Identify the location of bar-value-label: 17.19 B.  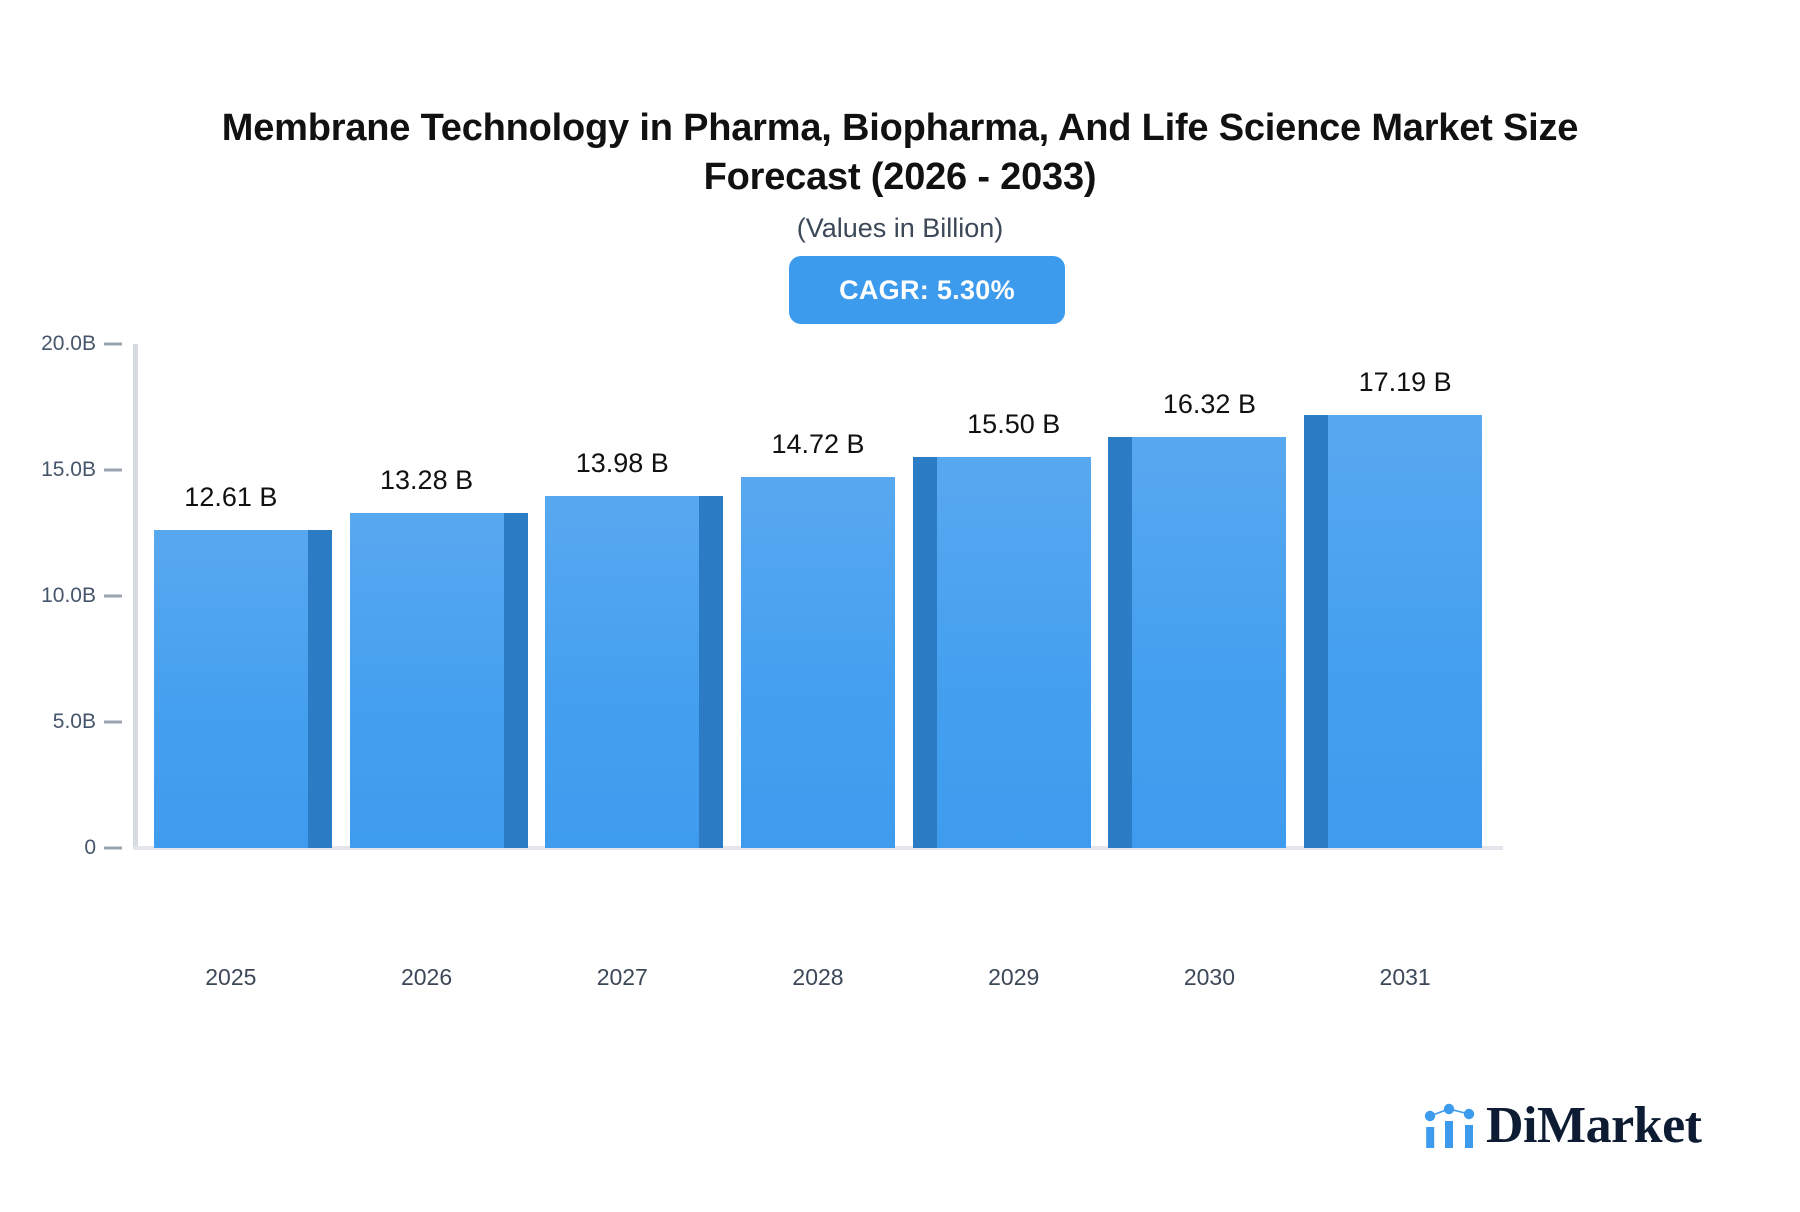
(1405, 381).